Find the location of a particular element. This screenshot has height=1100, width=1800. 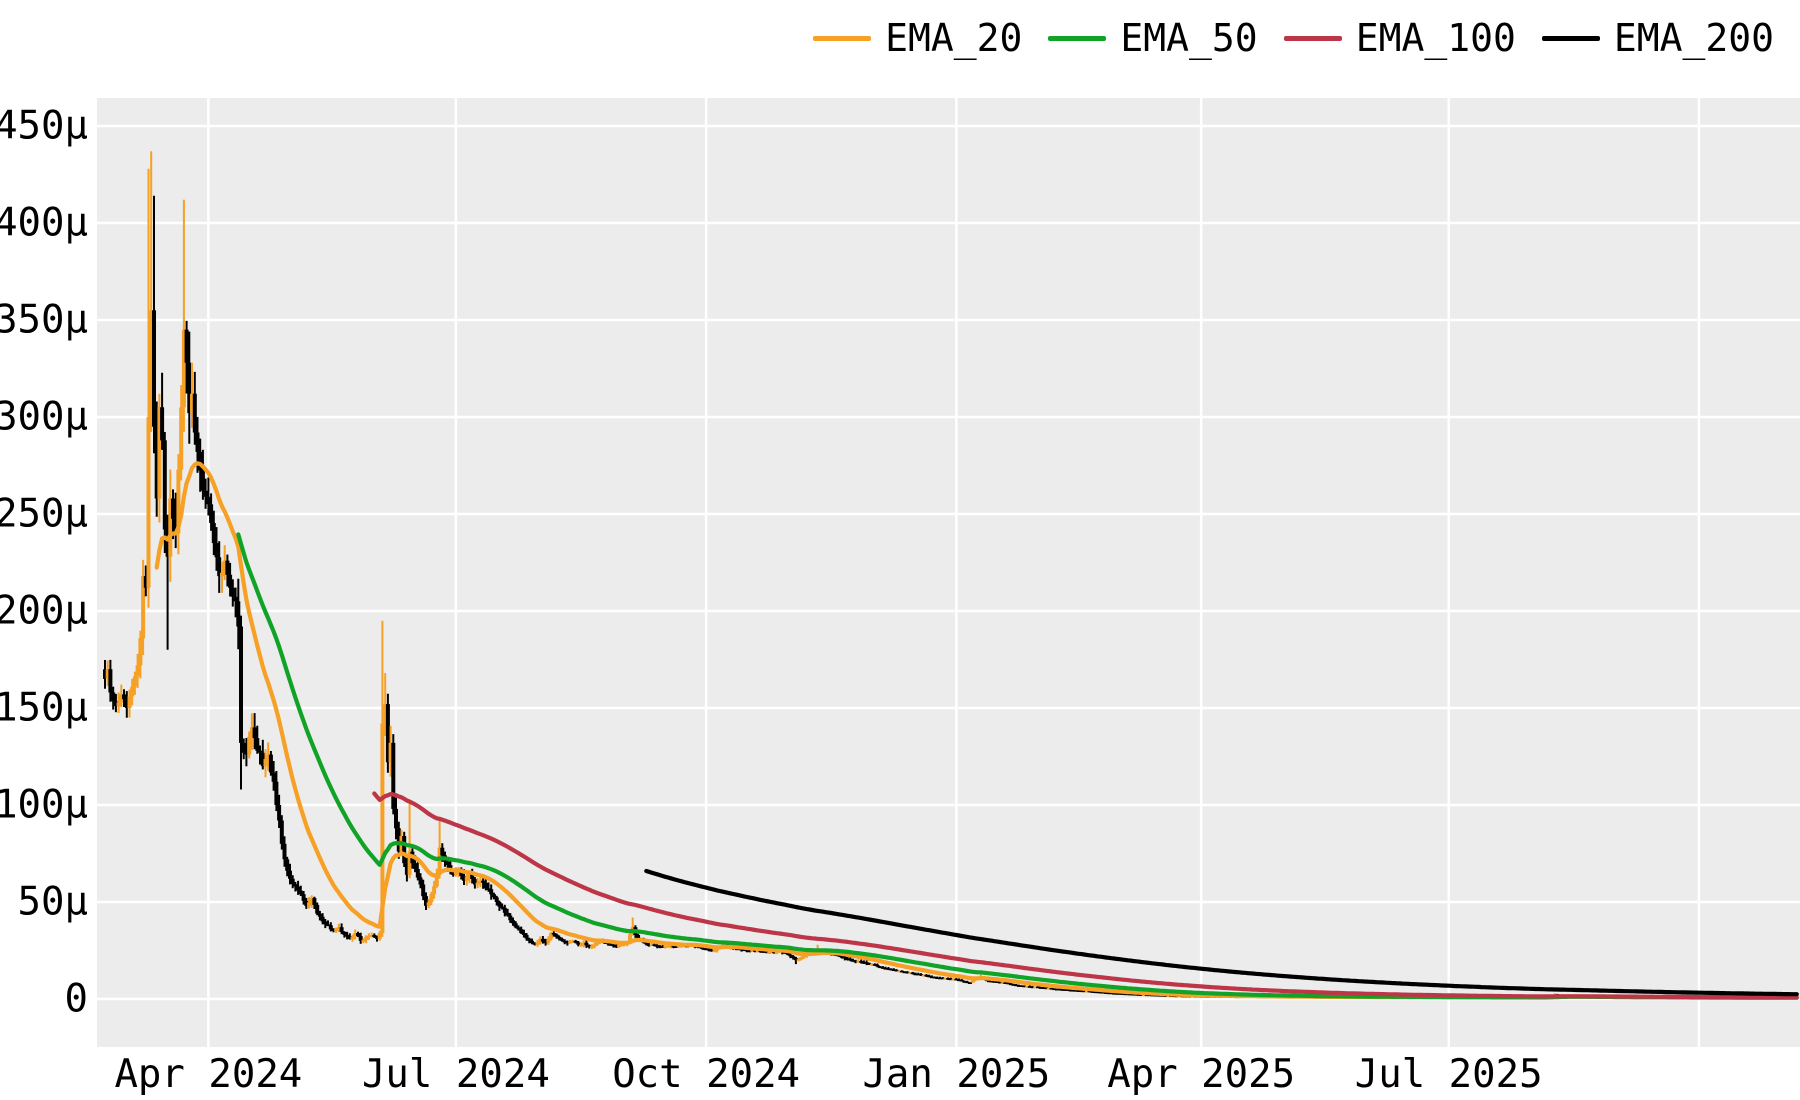

ema-20-legend-swatch-icon is located at coordinates (842, 38).